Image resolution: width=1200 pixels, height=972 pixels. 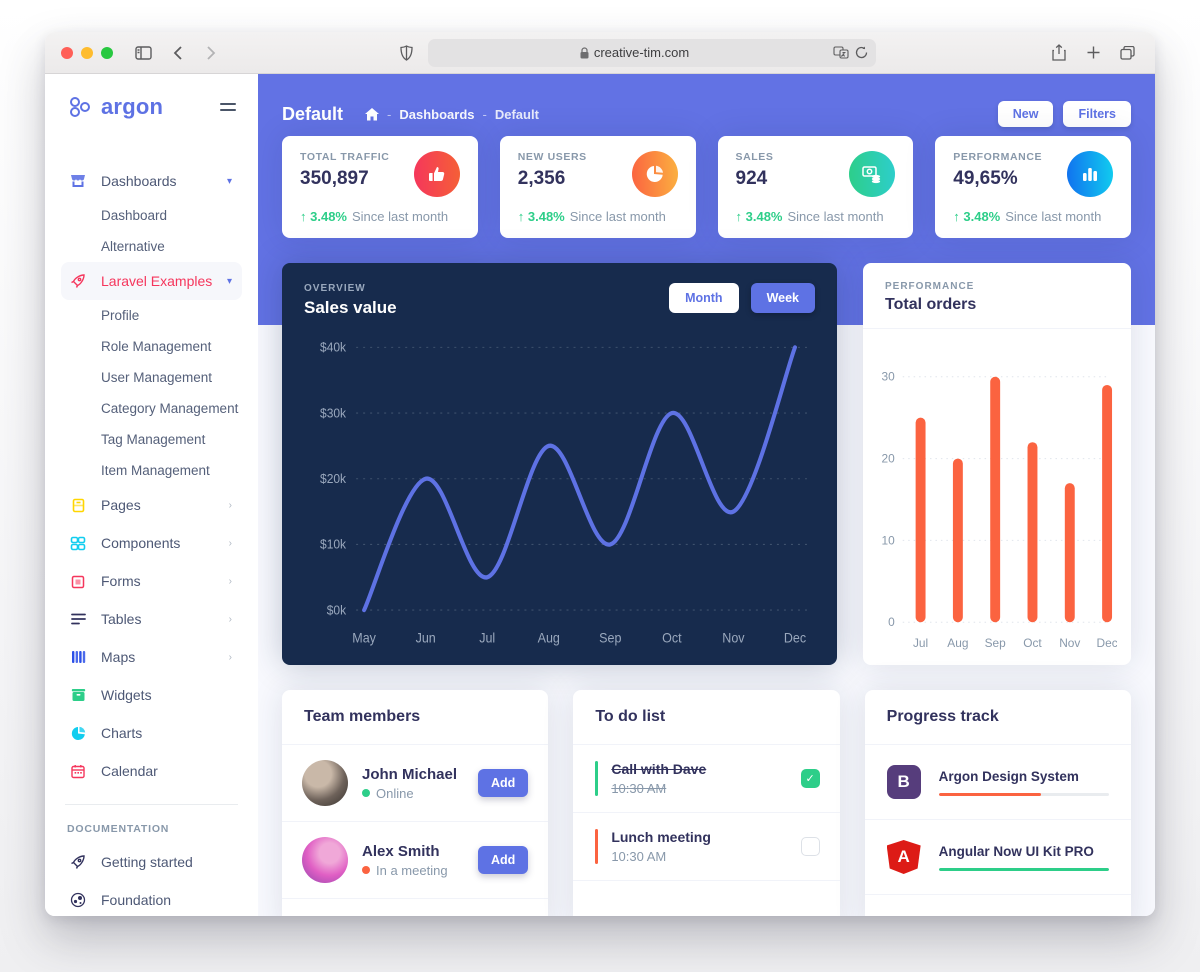 I want to click on stat-value: 350,897, so click(x=334, y=178).